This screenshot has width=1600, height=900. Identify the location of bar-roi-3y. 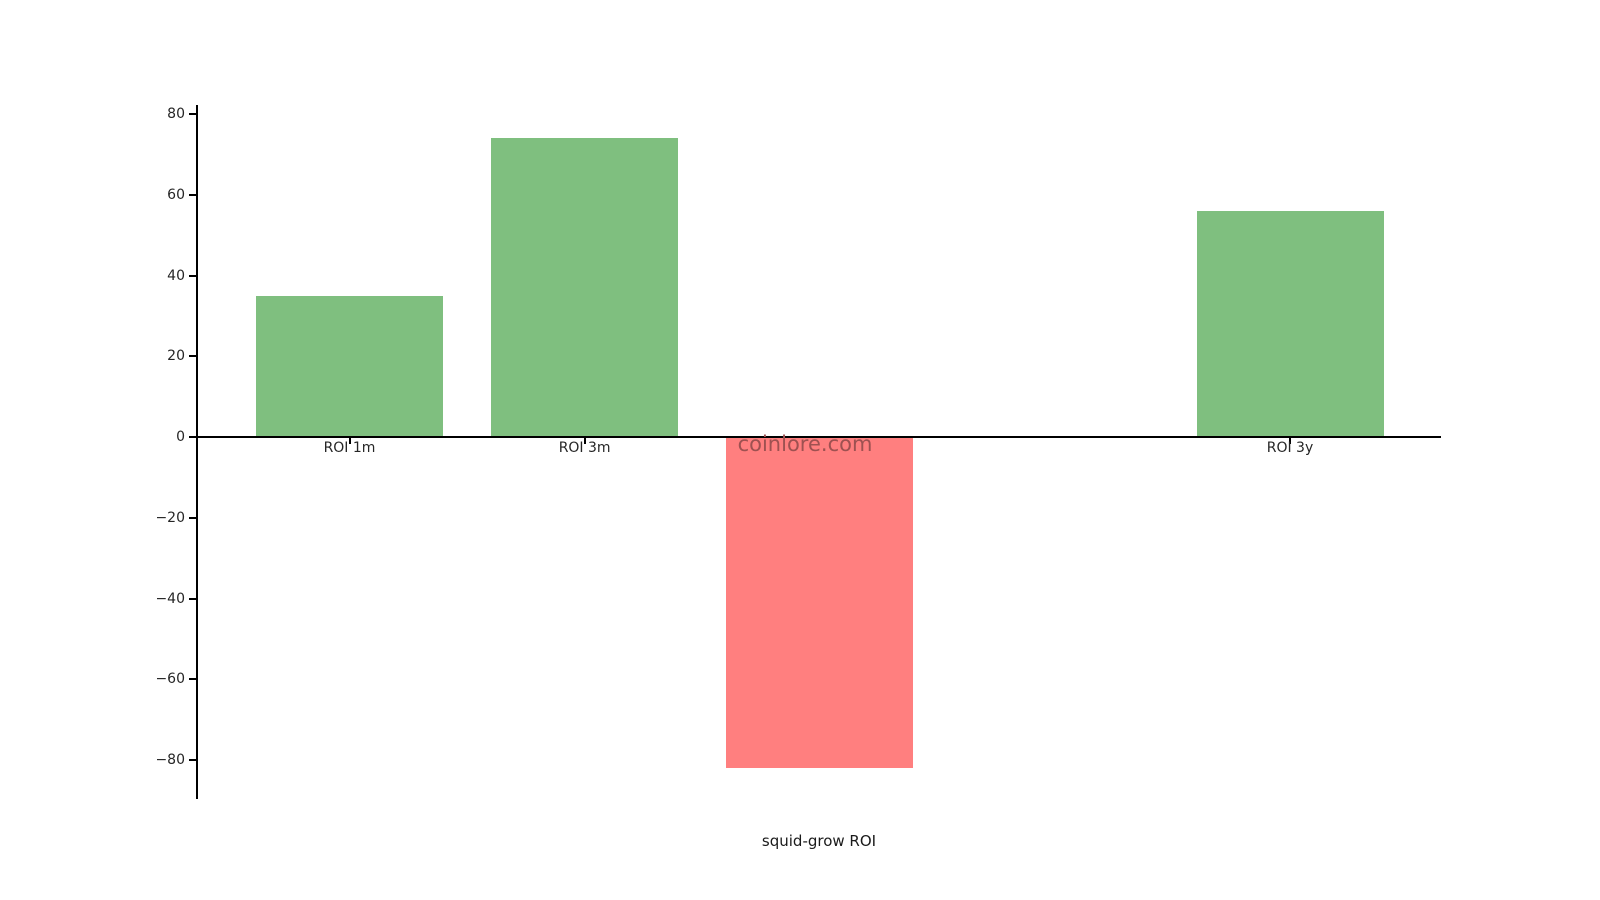
(1290, 323).